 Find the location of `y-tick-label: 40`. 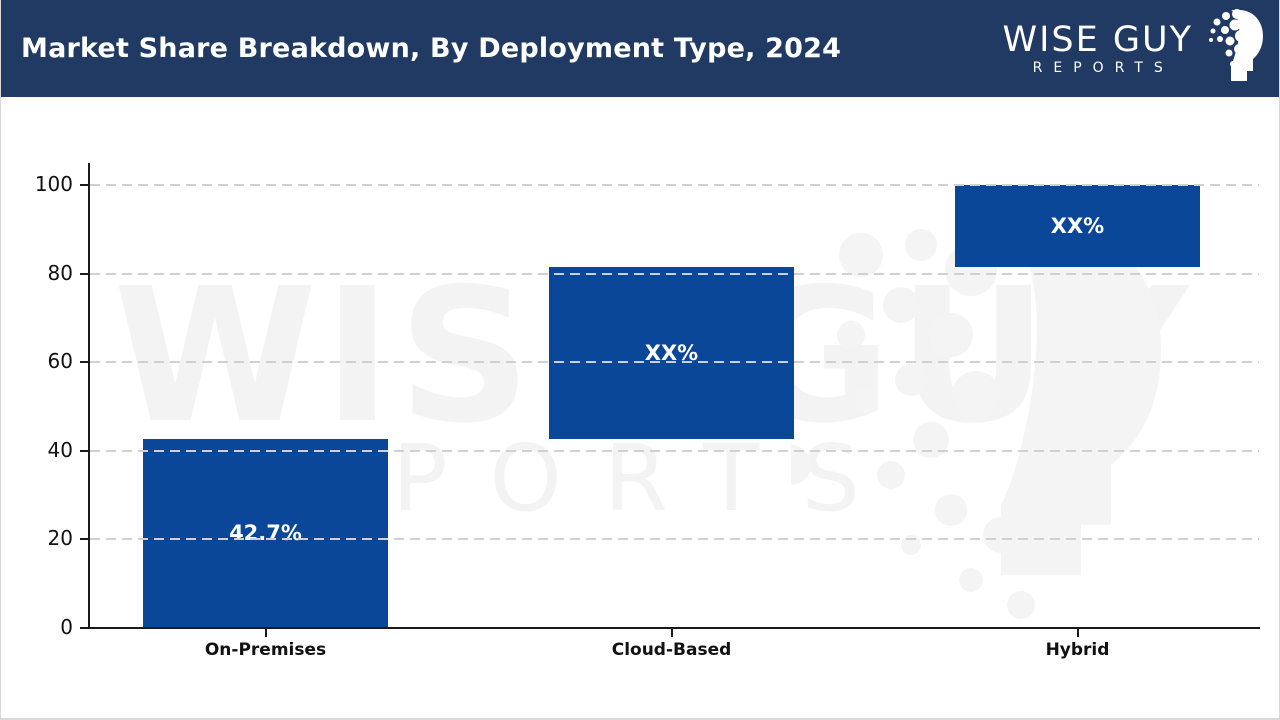

y-tick-label: 40 is located at coordinates (60, 449).